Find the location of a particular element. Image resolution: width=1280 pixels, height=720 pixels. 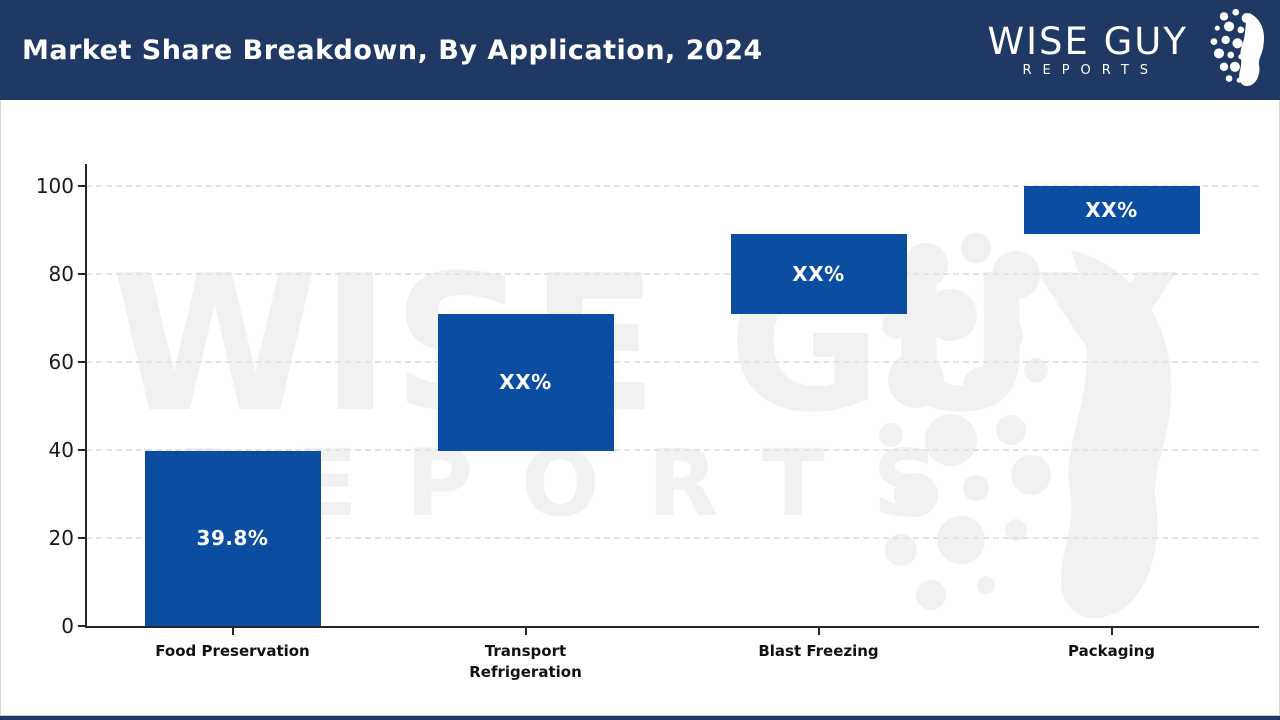

bar-value-label: 39.8% is located at coordinates (232, 538).